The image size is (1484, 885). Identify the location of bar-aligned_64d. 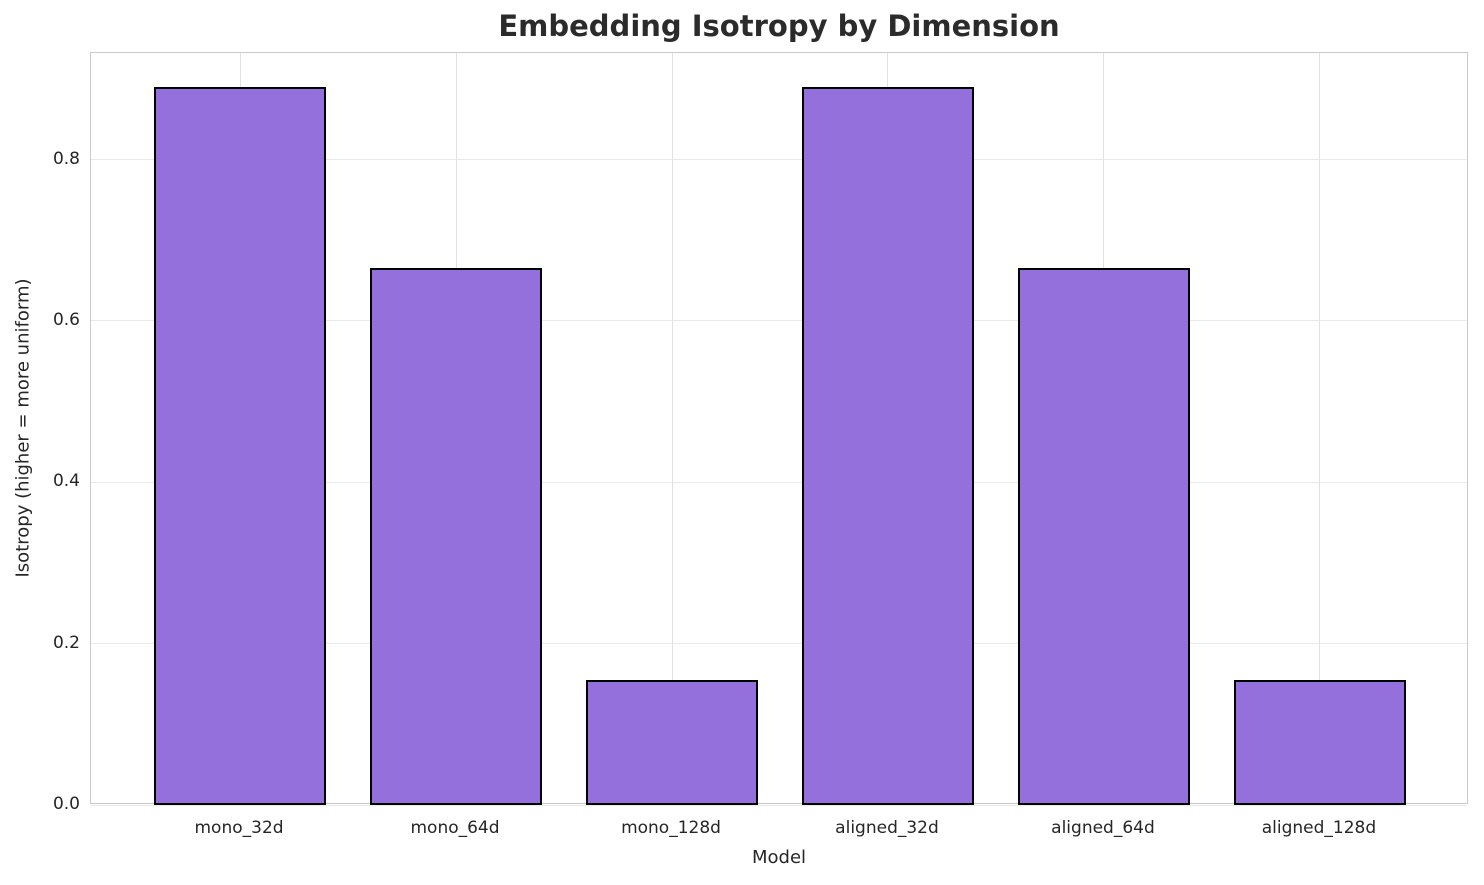
(1104, 536).